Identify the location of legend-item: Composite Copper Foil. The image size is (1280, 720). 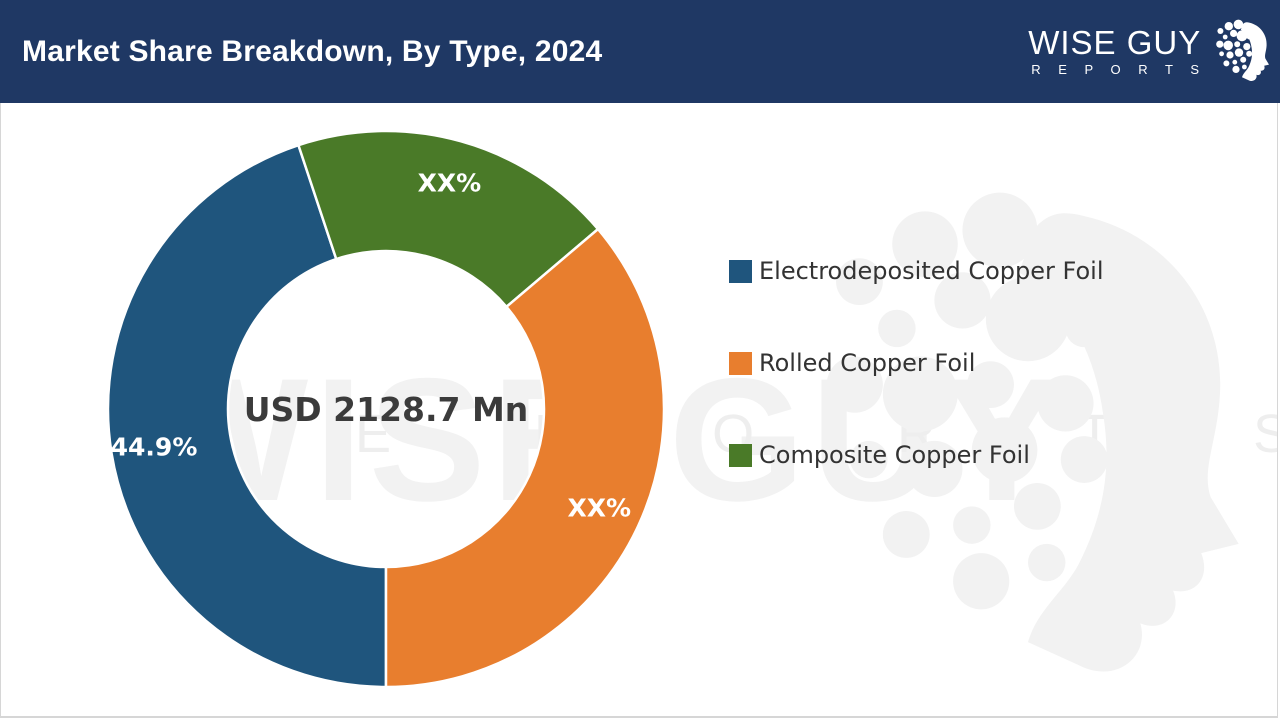
(916, 455).